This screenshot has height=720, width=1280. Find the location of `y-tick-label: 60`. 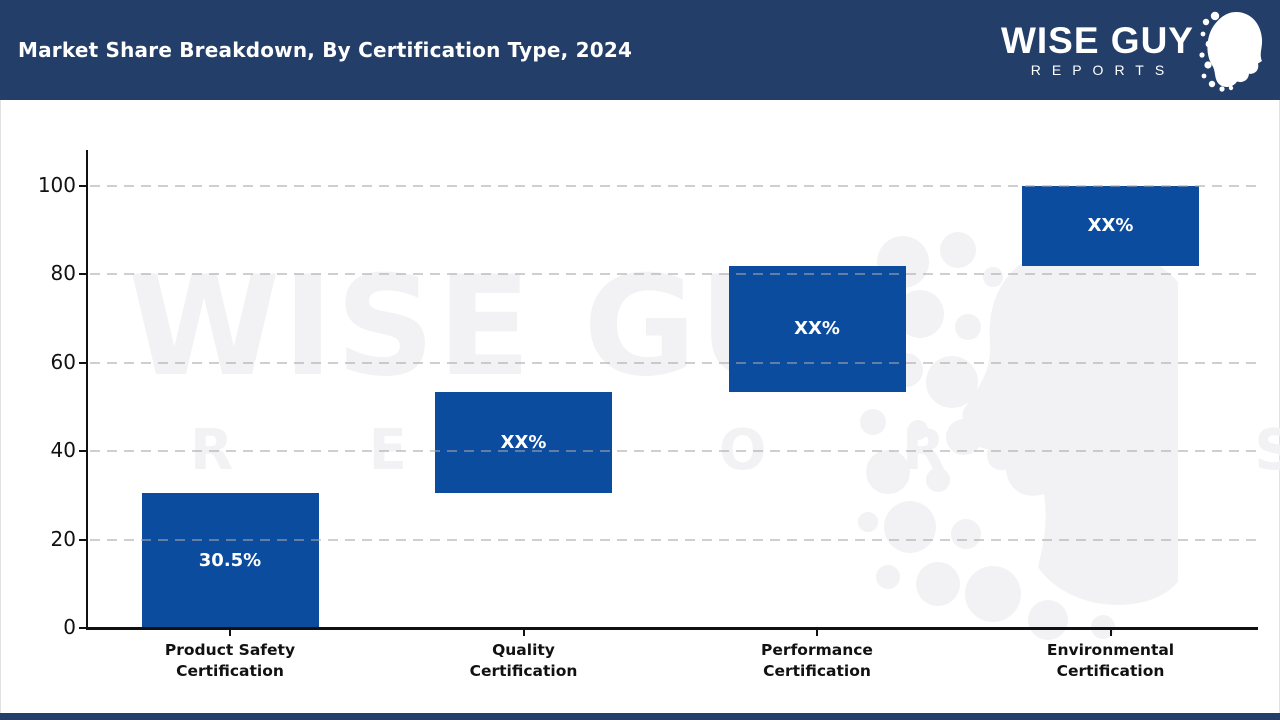

y-tick-label: 60 is located at coordinates (63, 361).